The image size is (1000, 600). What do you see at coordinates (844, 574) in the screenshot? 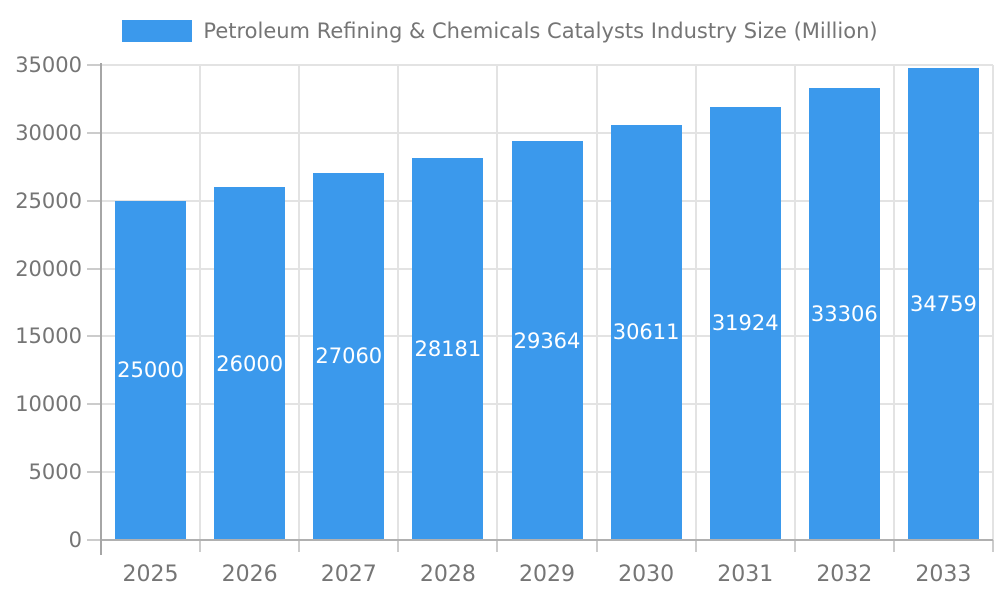
I see `x-axis-label: 2032` at bounding box center [844, 574].